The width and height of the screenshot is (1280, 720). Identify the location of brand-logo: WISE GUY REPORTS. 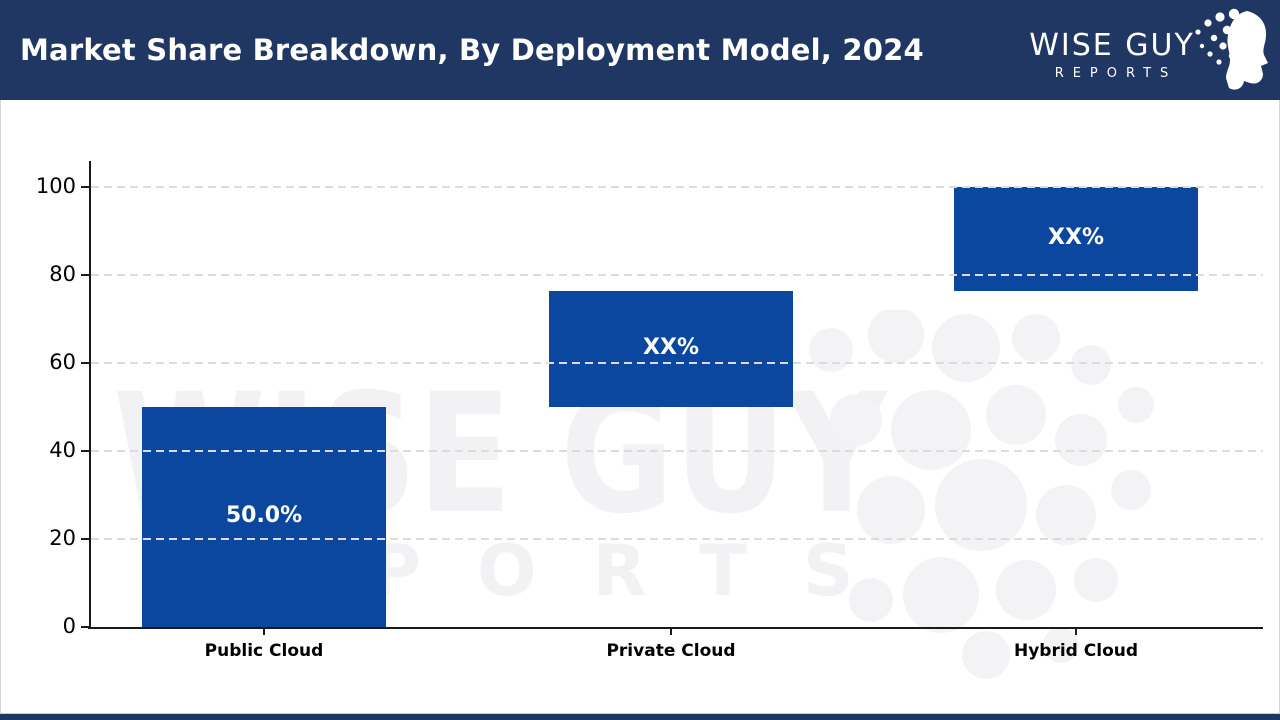
(1148, 51).